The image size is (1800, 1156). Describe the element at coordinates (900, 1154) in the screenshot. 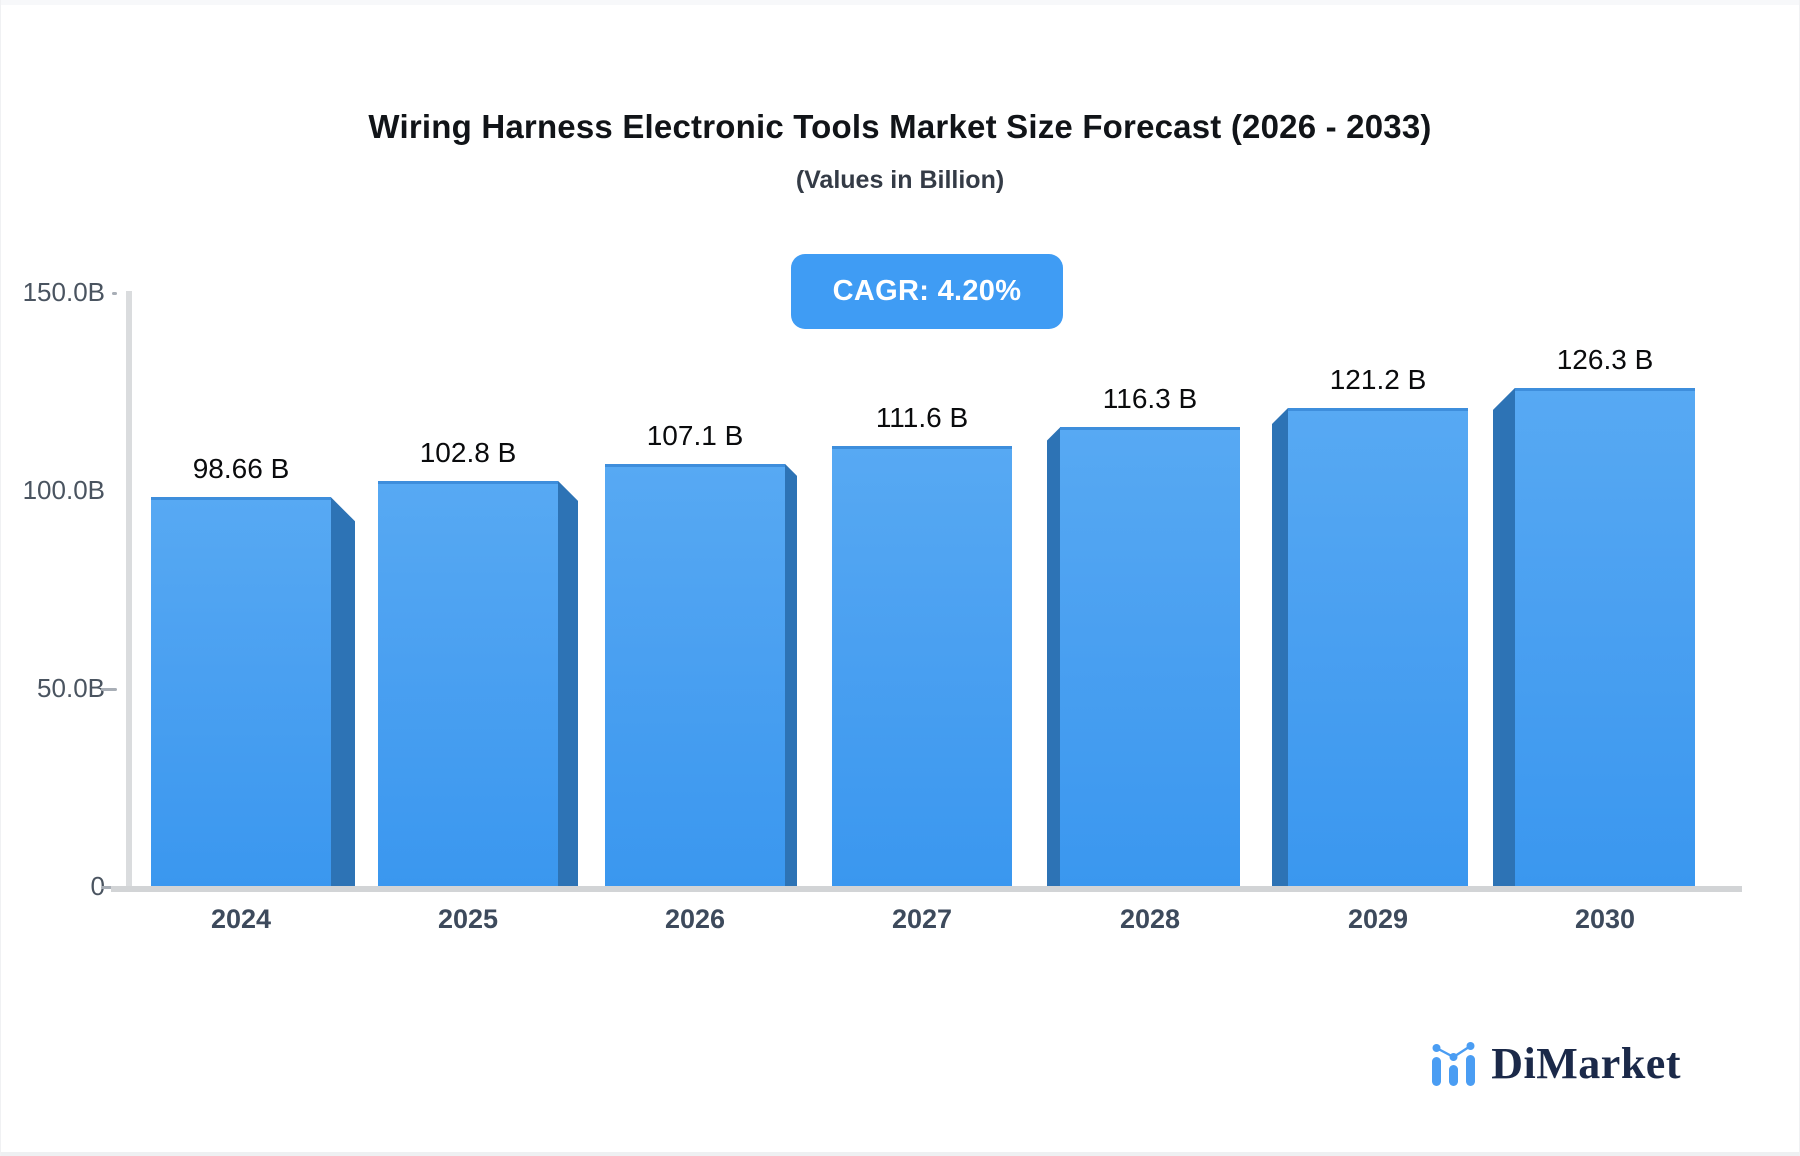

I see `bottom-edge-strip` at that location.